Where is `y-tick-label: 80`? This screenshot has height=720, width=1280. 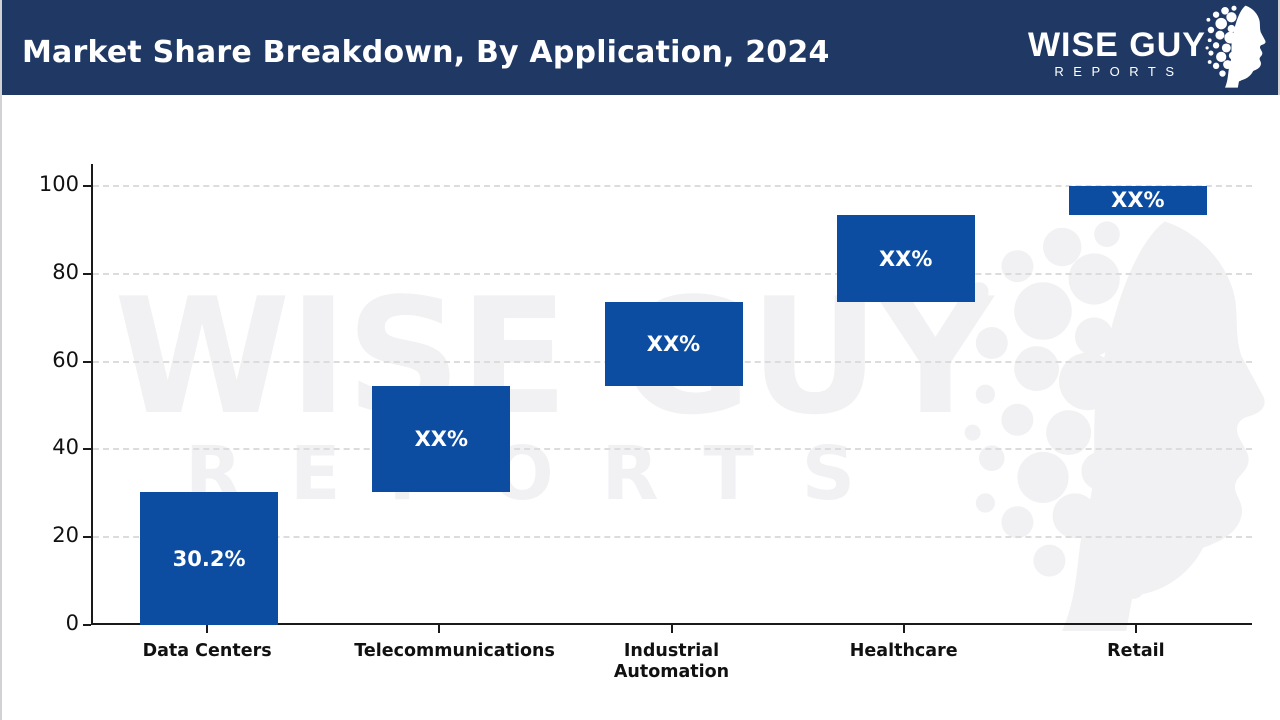
y-tick-label: 80 is located at coordinates (65, 271).